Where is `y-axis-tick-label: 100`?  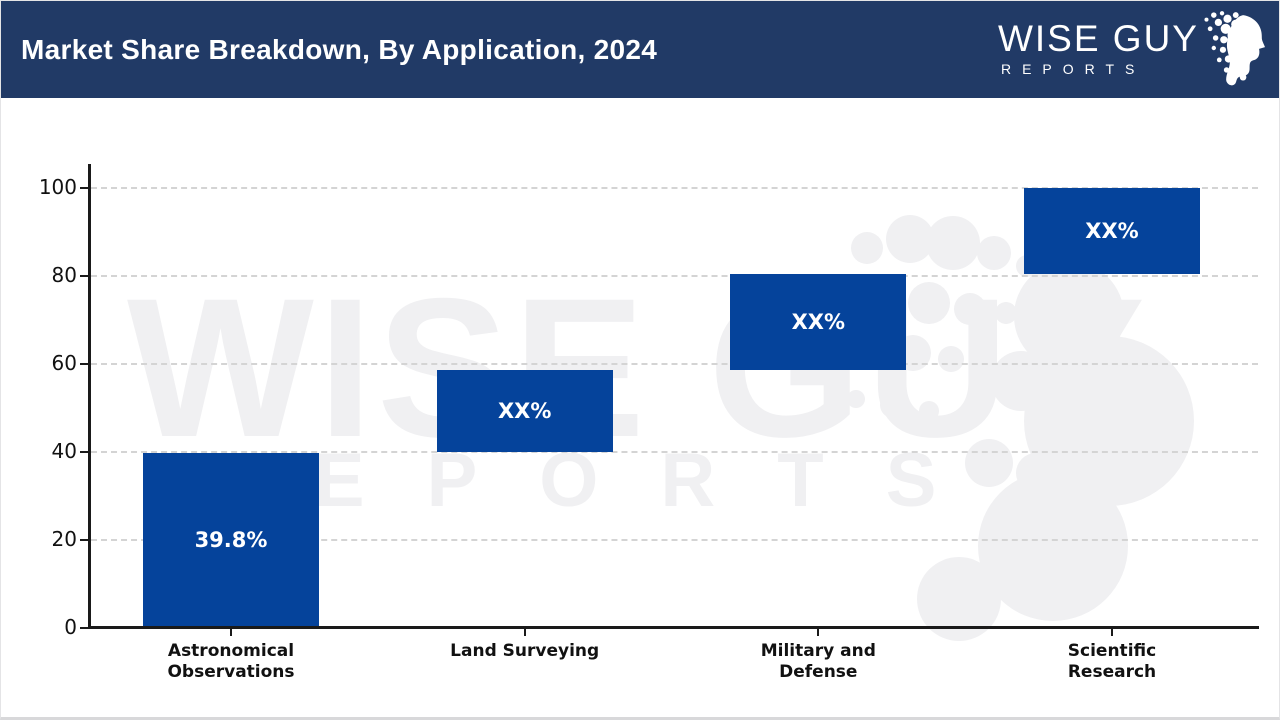
y-axis-tick-label: 100 is located at coordinates (57, 187).